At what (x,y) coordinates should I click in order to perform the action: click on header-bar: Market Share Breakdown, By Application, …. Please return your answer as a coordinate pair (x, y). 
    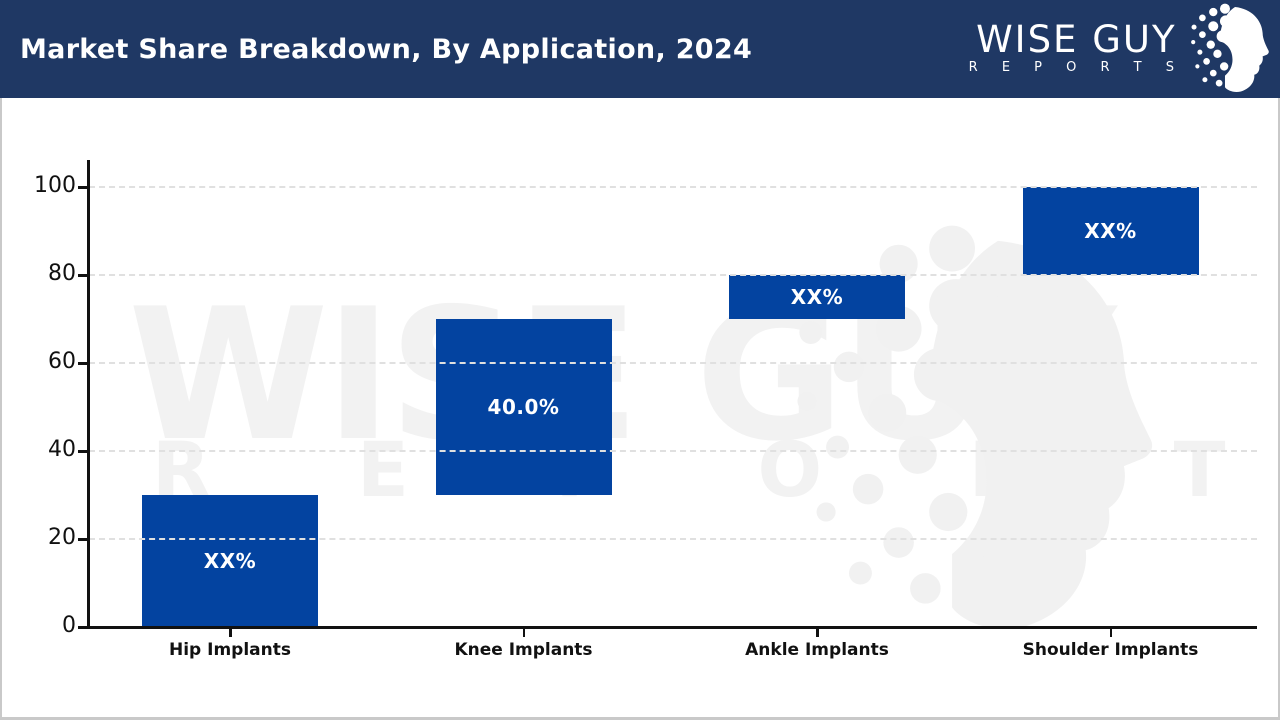
    Looking at the image, I should click on (640, 49).